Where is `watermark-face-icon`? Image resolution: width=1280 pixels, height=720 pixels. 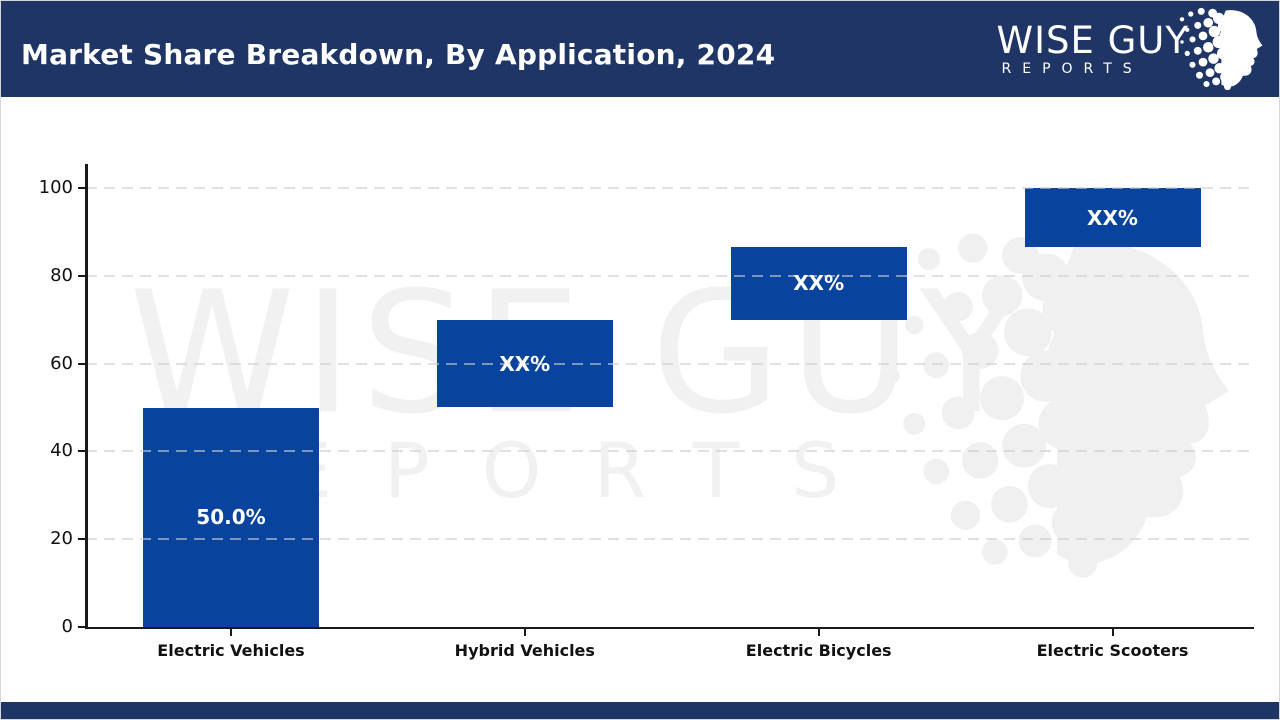
watermark-face-icon is located at coordinates (1056, 405).